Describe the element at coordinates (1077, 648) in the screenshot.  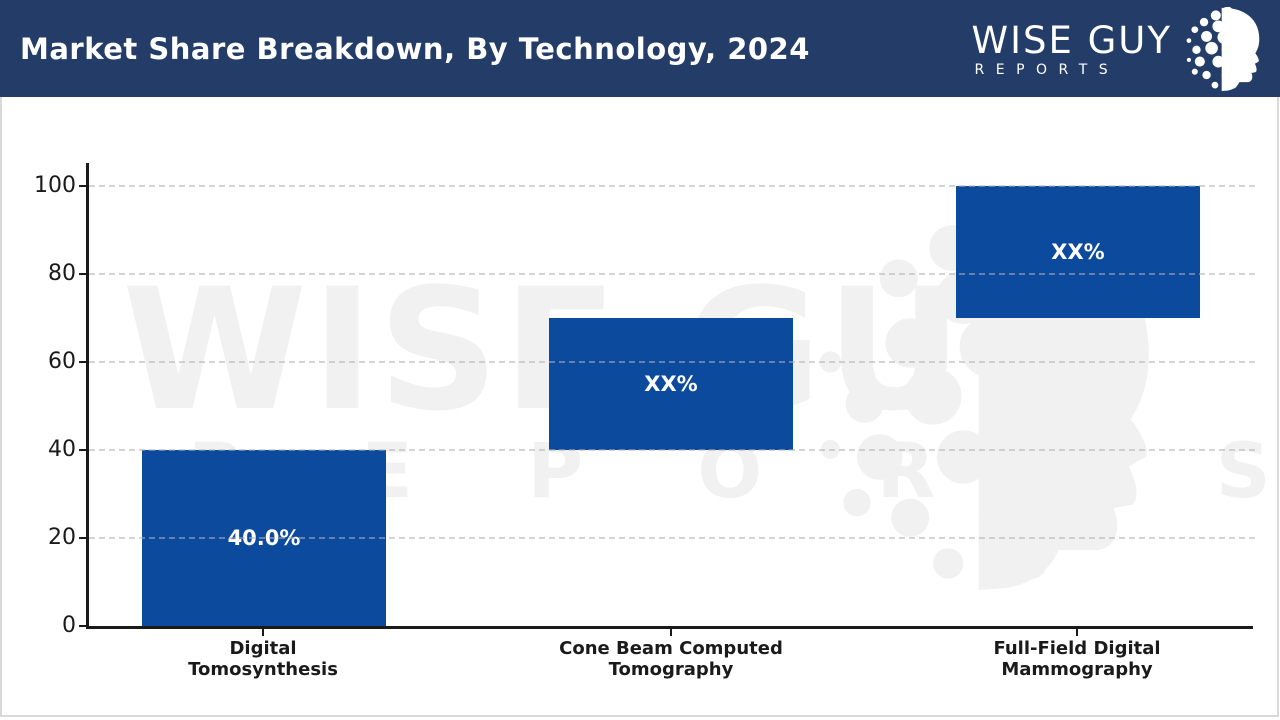
I see `x-label-line: Full-Field Digital` at that location.